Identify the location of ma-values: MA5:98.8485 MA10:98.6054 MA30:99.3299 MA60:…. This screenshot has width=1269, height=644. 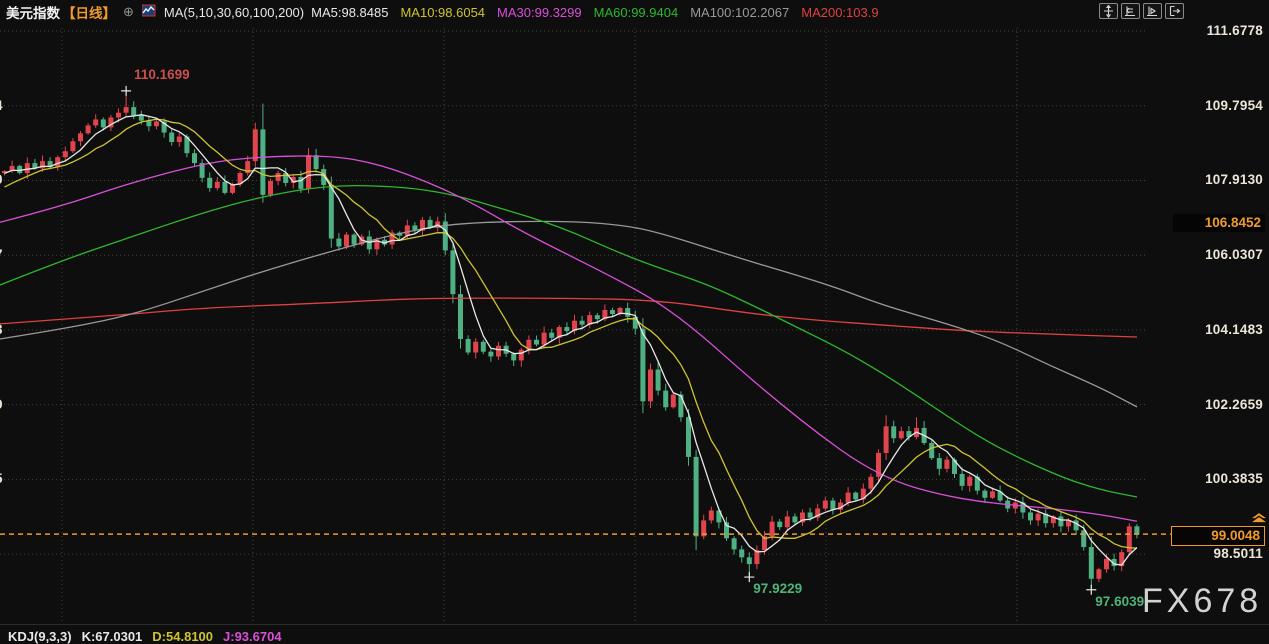
(594, 12).